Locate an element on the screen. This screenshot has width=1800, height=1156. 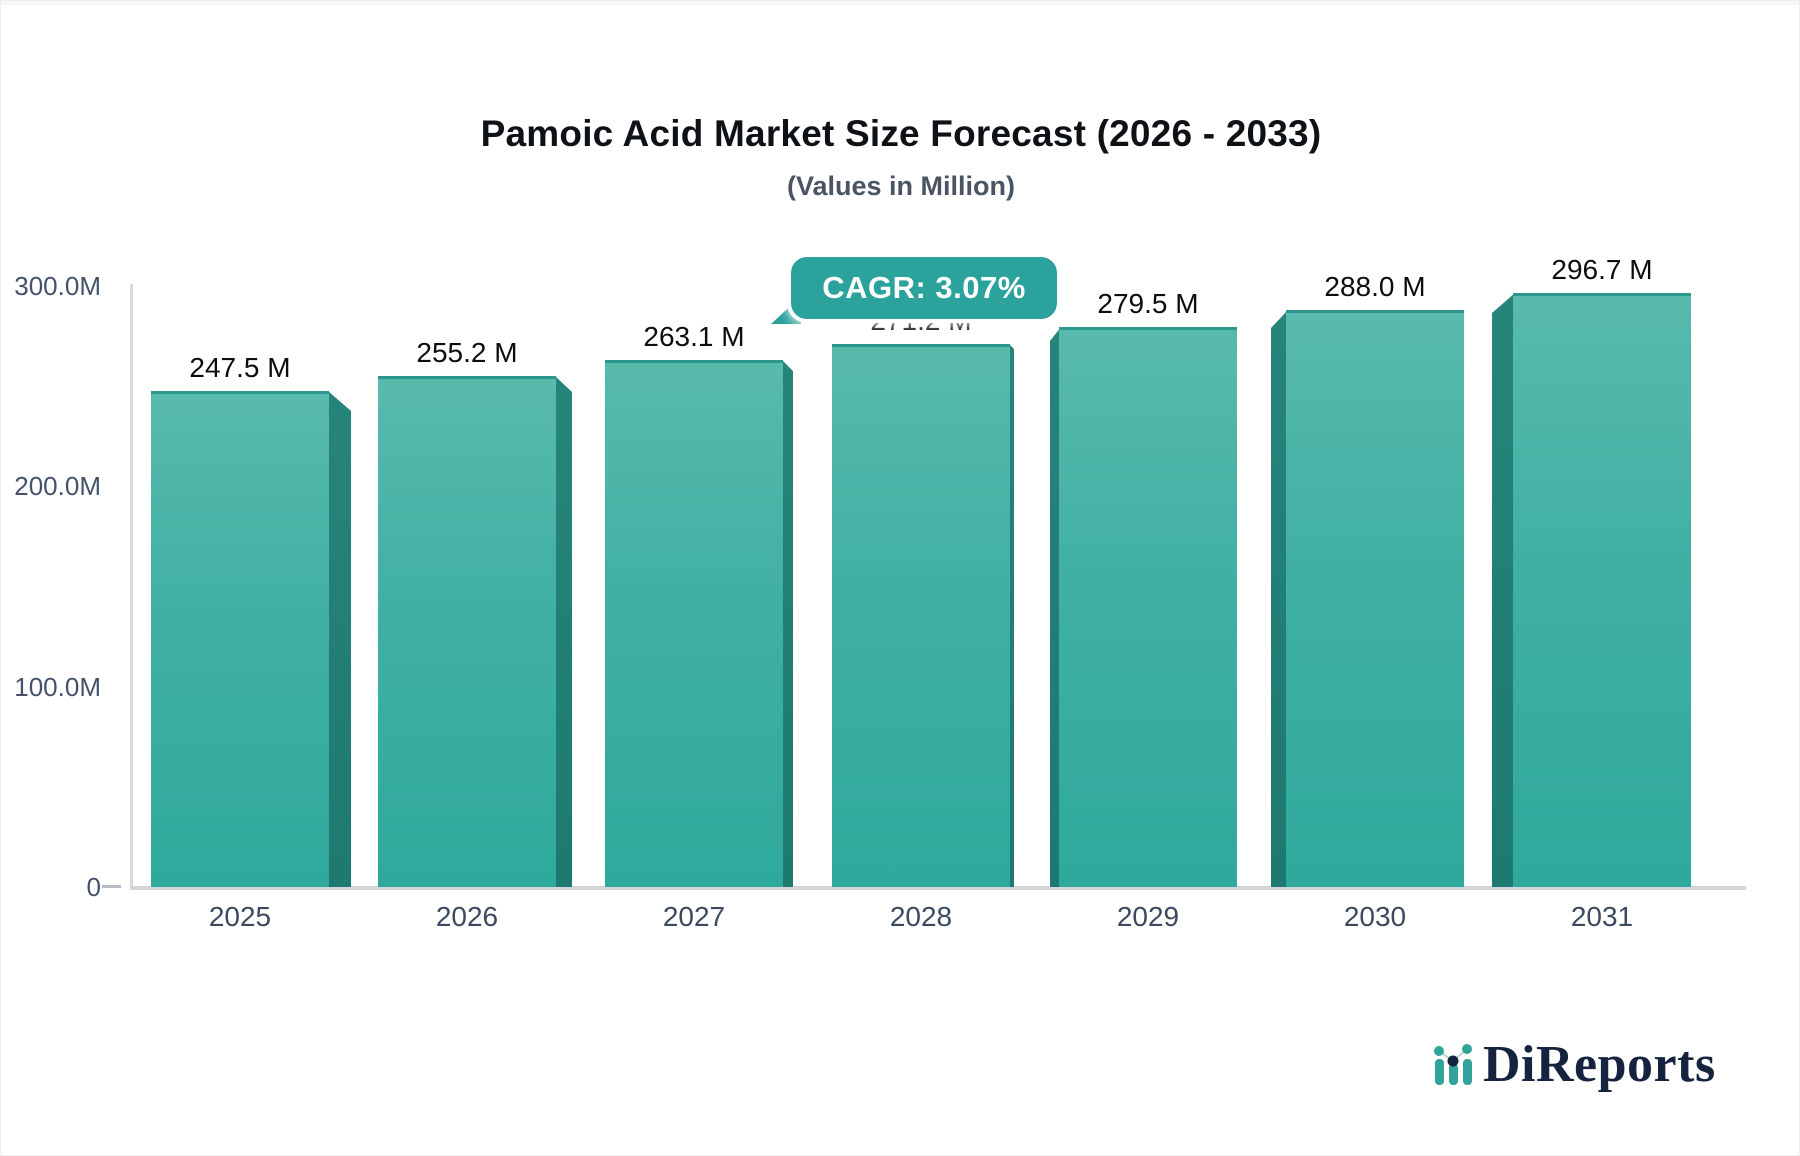
cagr-badge-label: CAGR: 3.07% is located at coordinates (924, 287).